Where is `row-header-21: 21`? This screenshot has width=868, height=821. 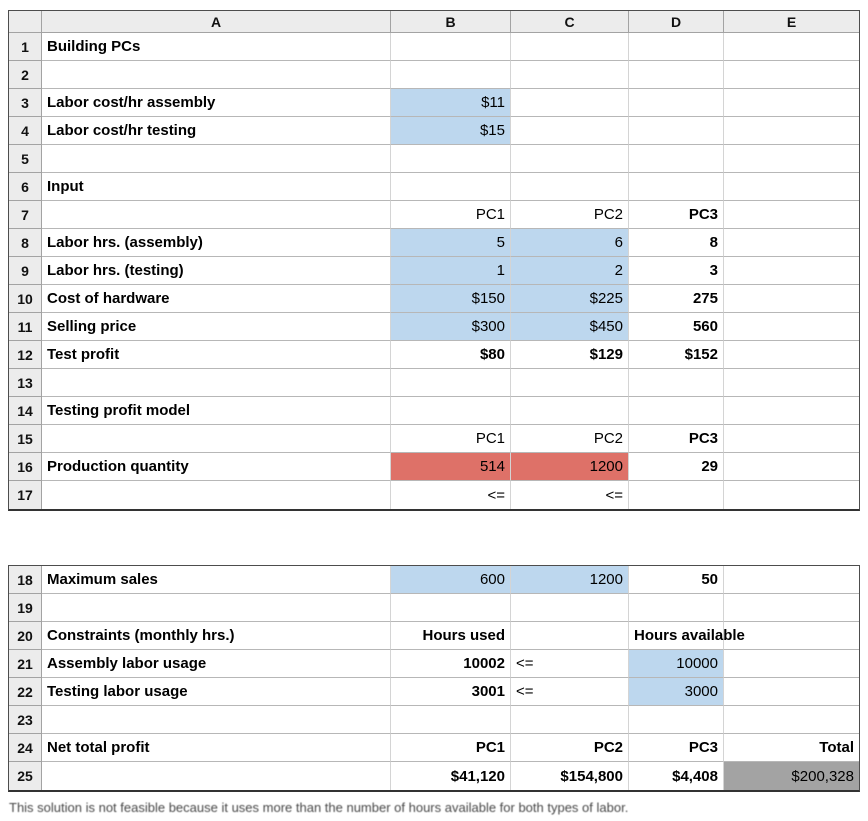
row-header-21: 21 is located at coordinates (25, 664).